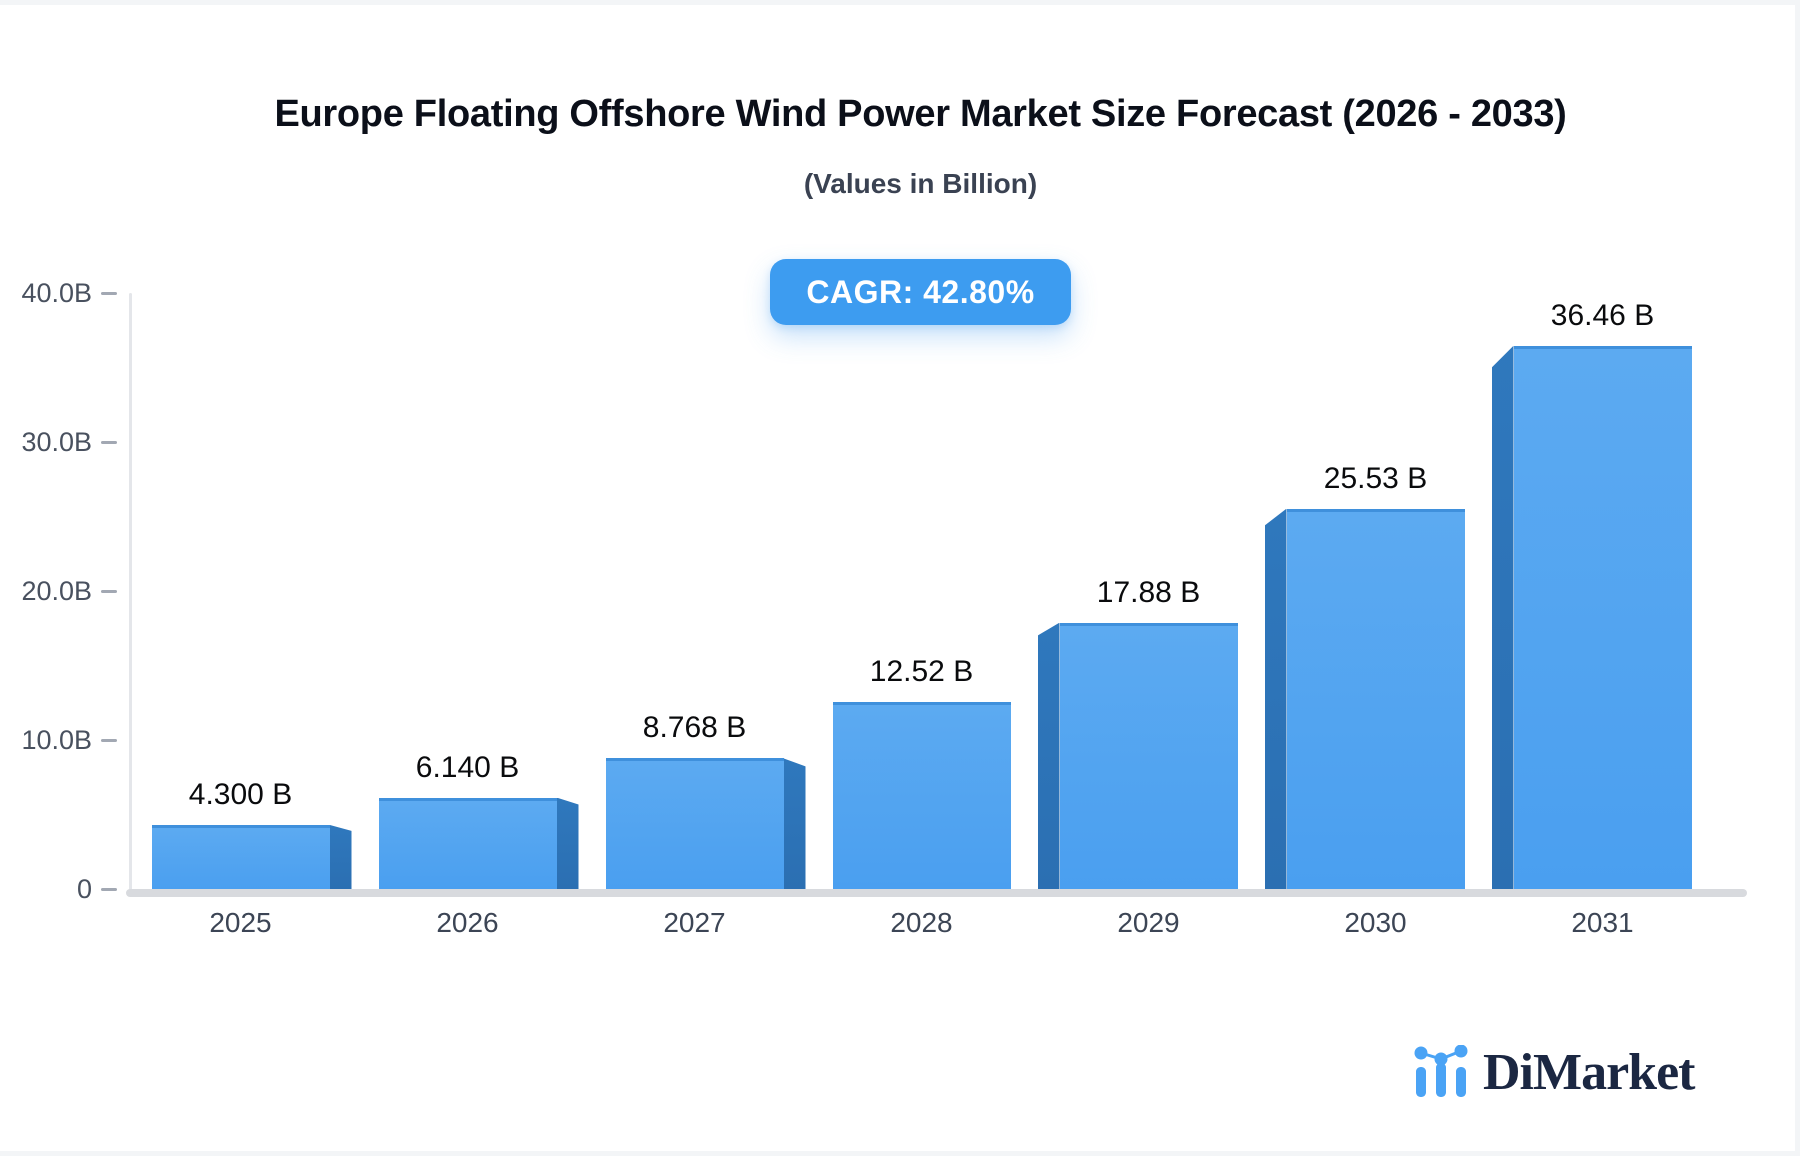  Describe the element at coordinates (1602, 315) in the screenshot. I see `bar-value-label: 36.46 B` at that location.